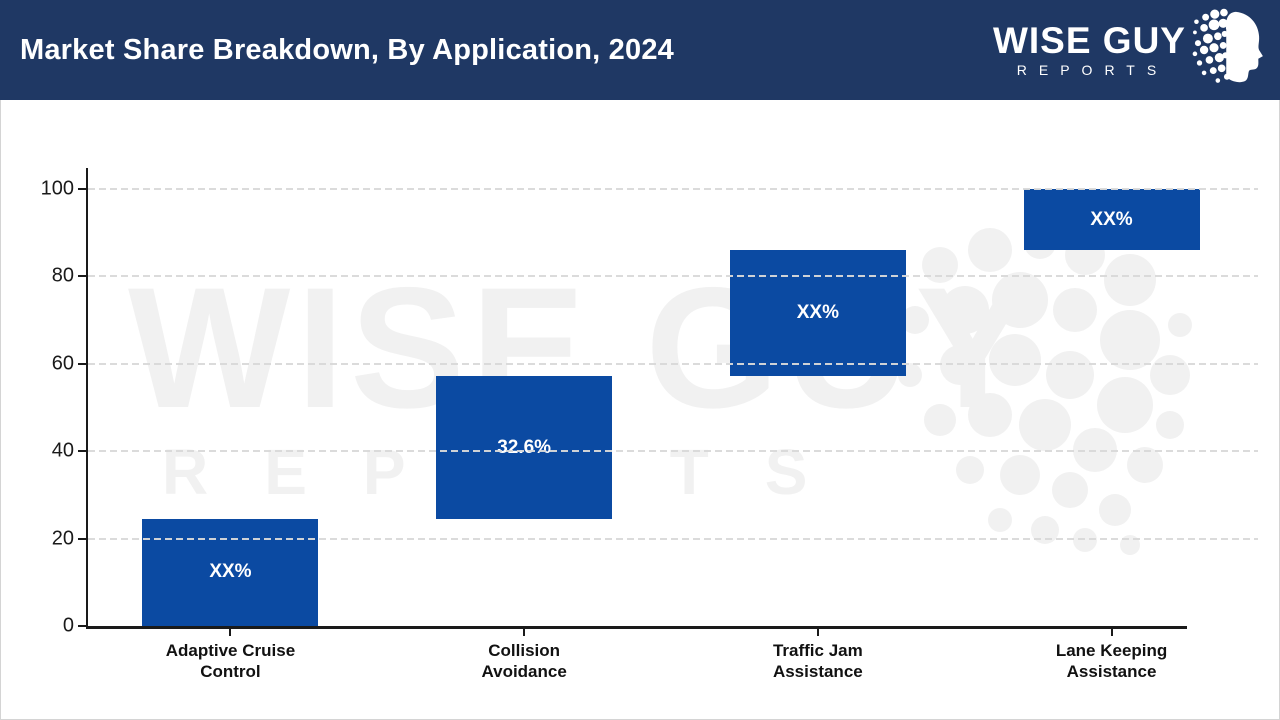 The height and width of the screenshot is (720, 1280). What do you see at coordinates (62, 275) in the screenshot?
I see `y-tick-label-80: 80` at bounding box center [62, 275].